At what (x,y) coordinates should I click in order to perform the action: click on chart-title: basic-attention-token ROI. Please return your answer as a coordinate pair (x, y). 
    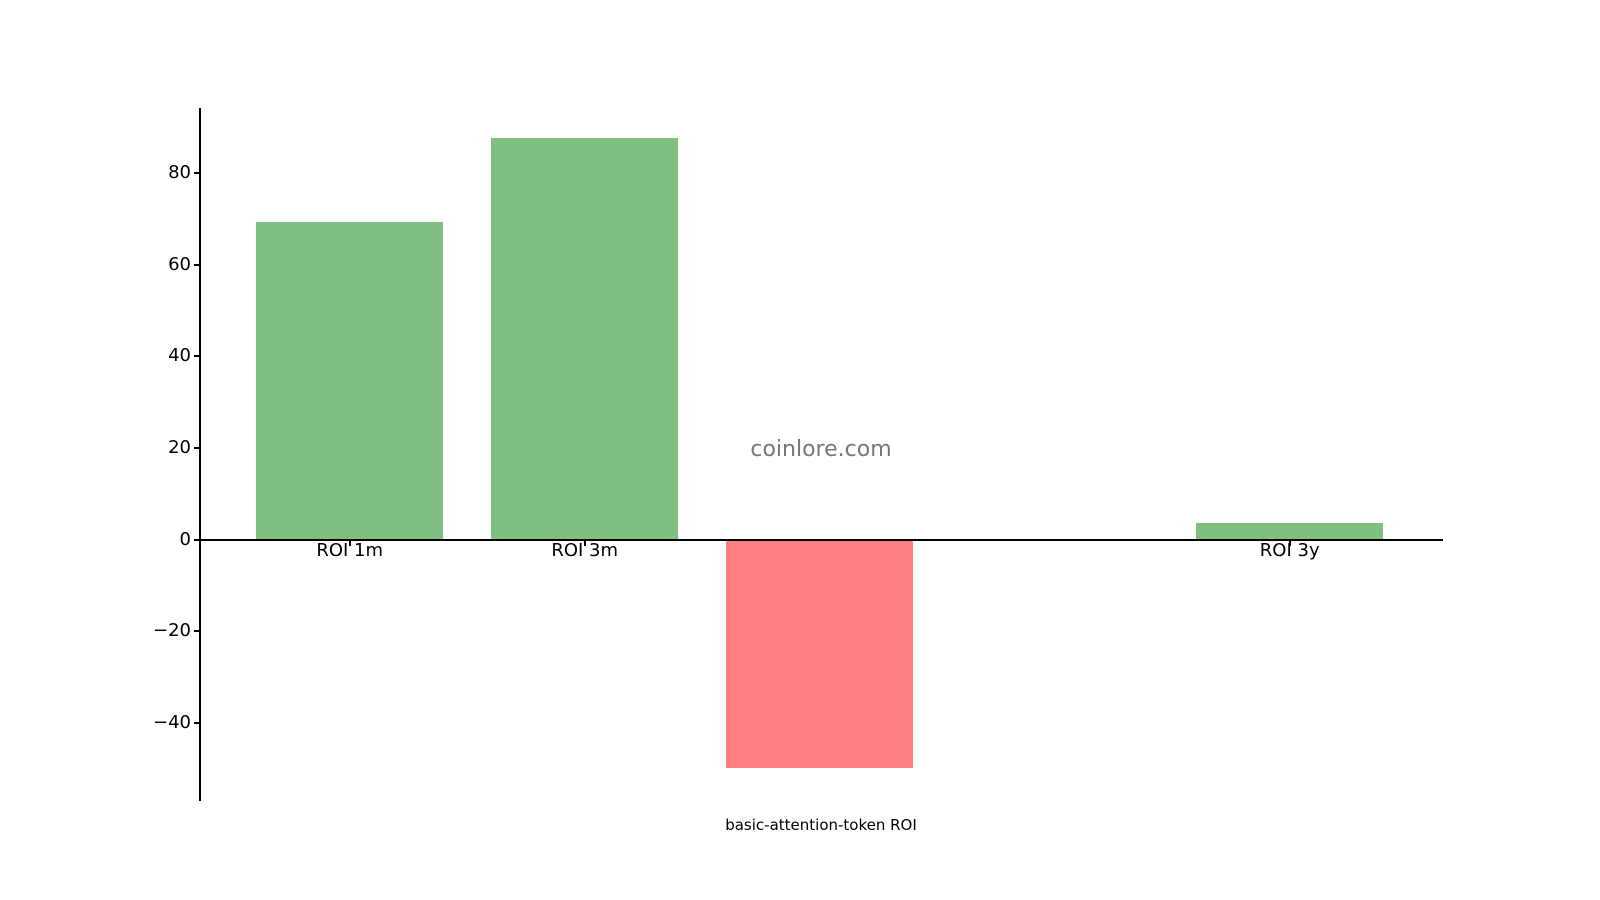
    Looking at the image, I should click on (821, 825).